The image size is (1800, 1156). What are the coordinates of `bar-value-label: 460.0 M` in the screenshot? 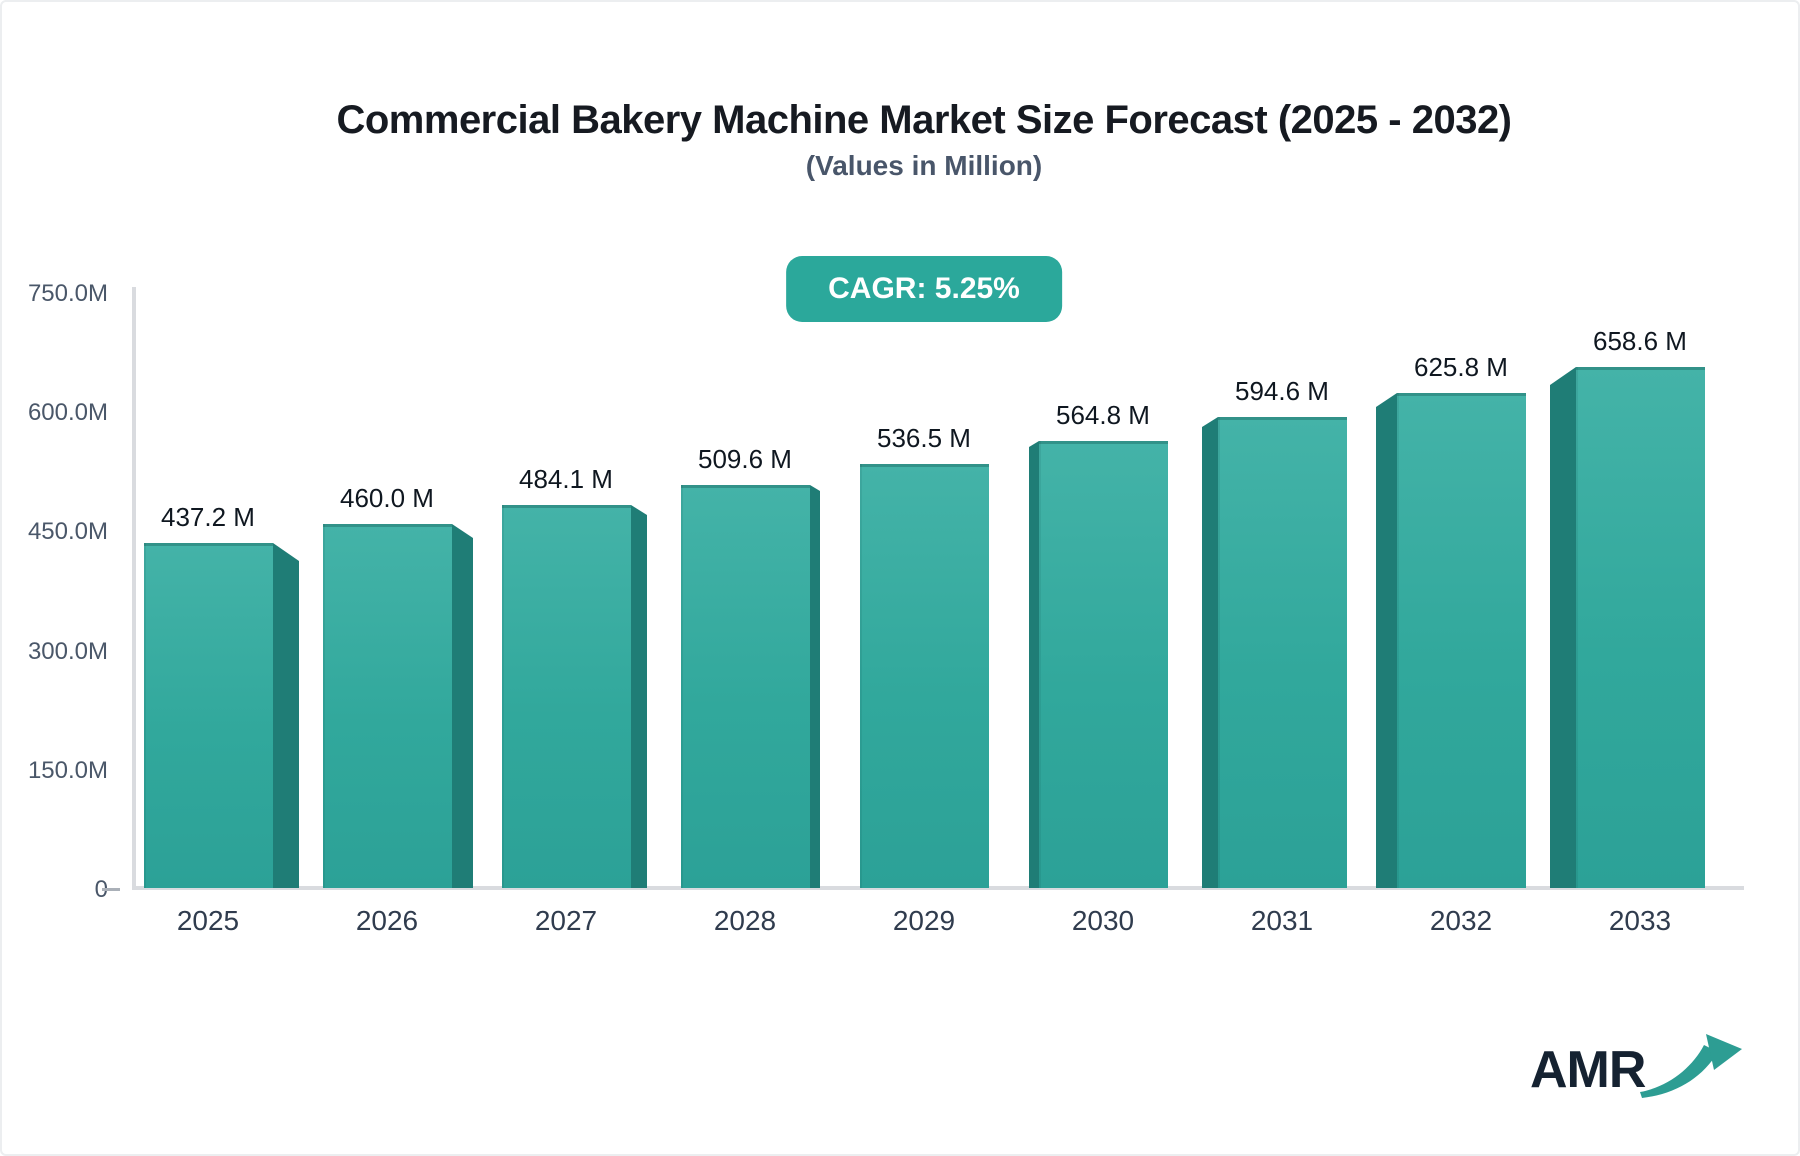 It's located at (387, 498).